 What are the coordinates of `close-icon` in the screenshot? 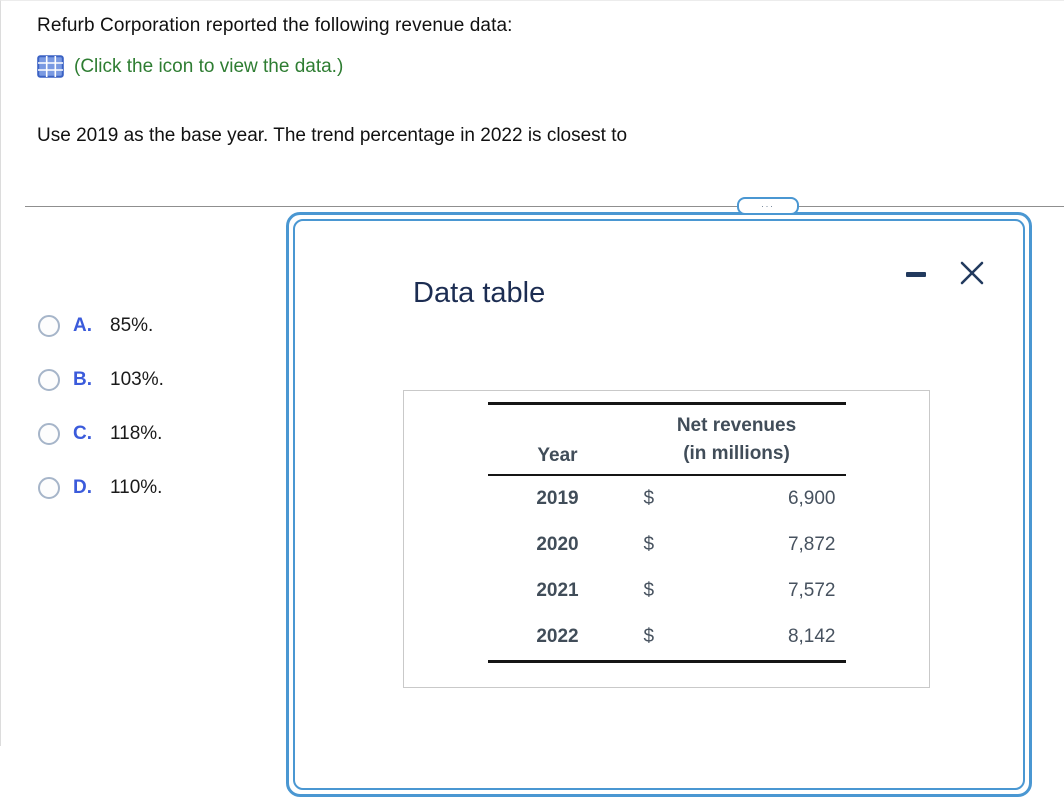 It's located at (972, 274).